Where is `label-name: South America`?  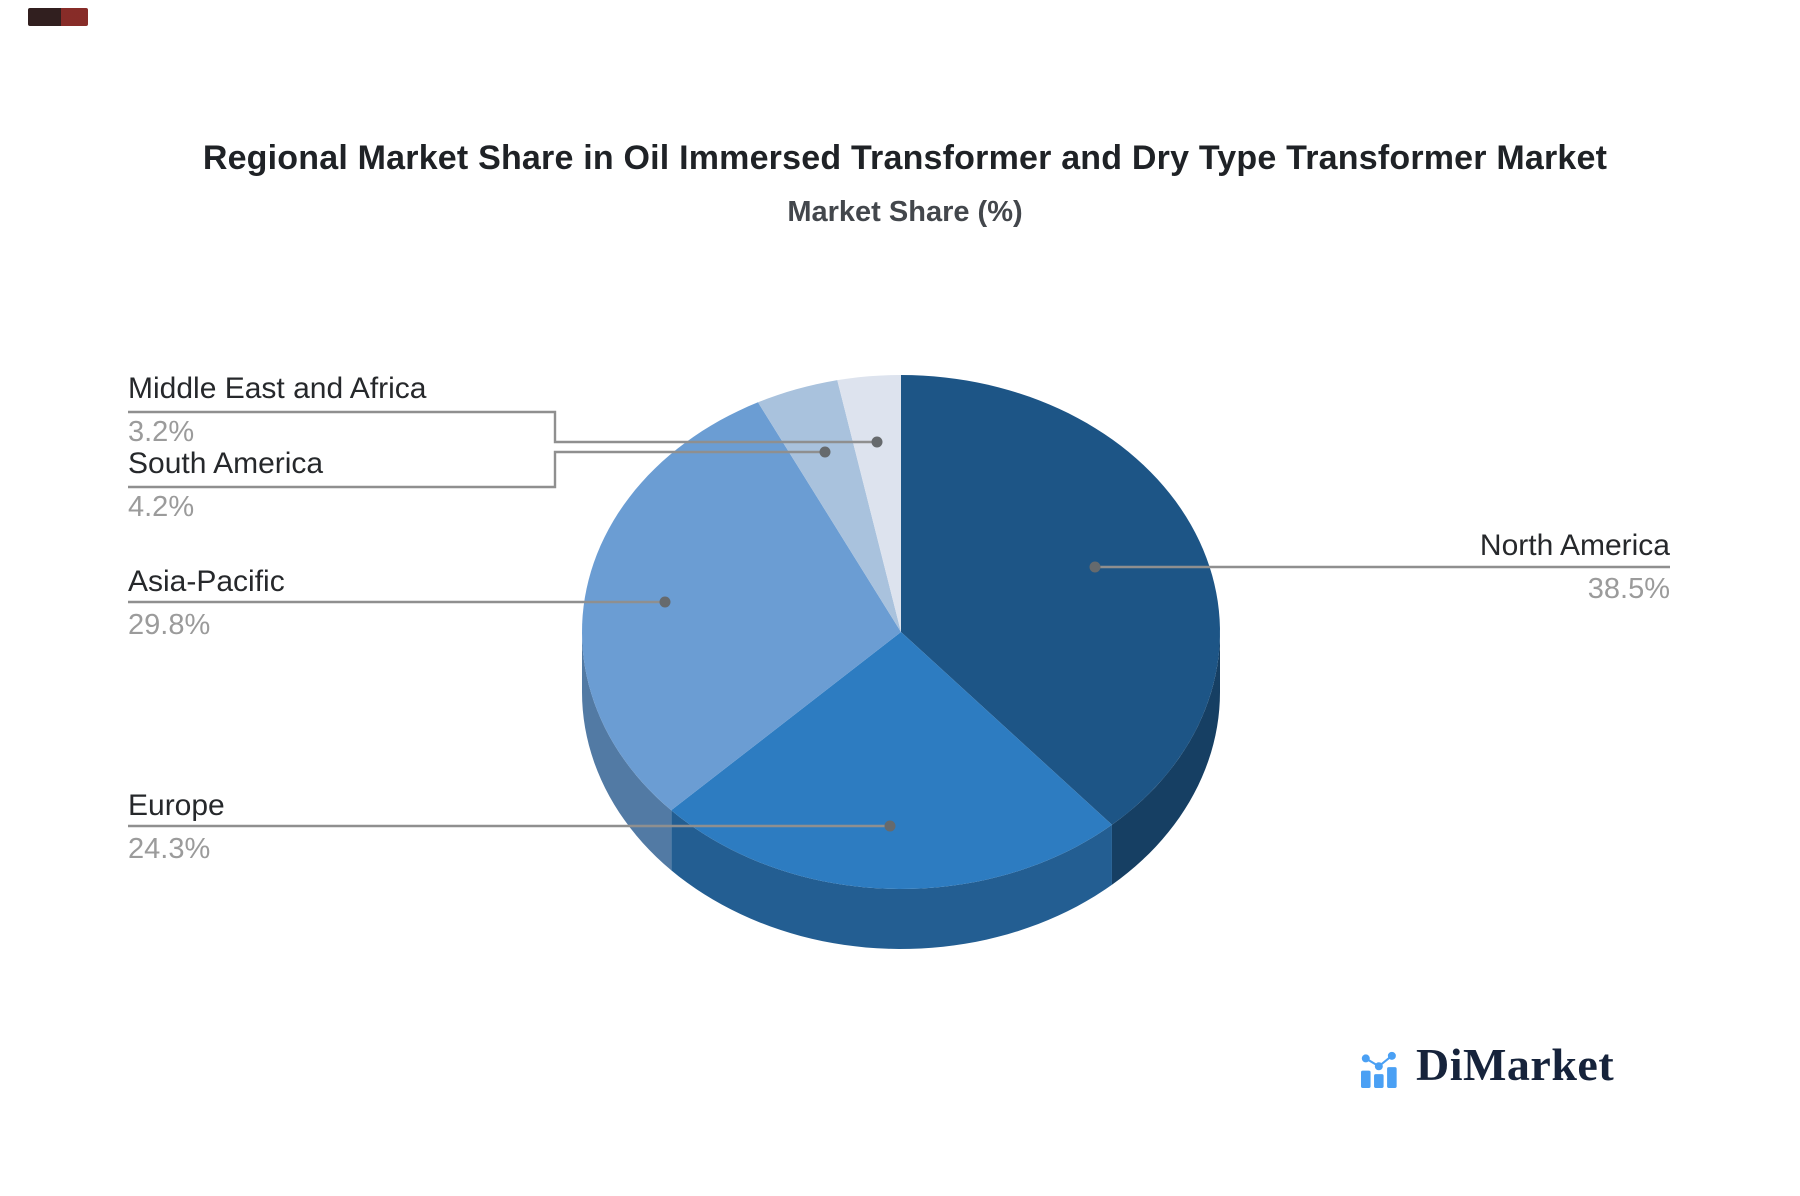
label-name: South America is located at coordinates (226, 463).